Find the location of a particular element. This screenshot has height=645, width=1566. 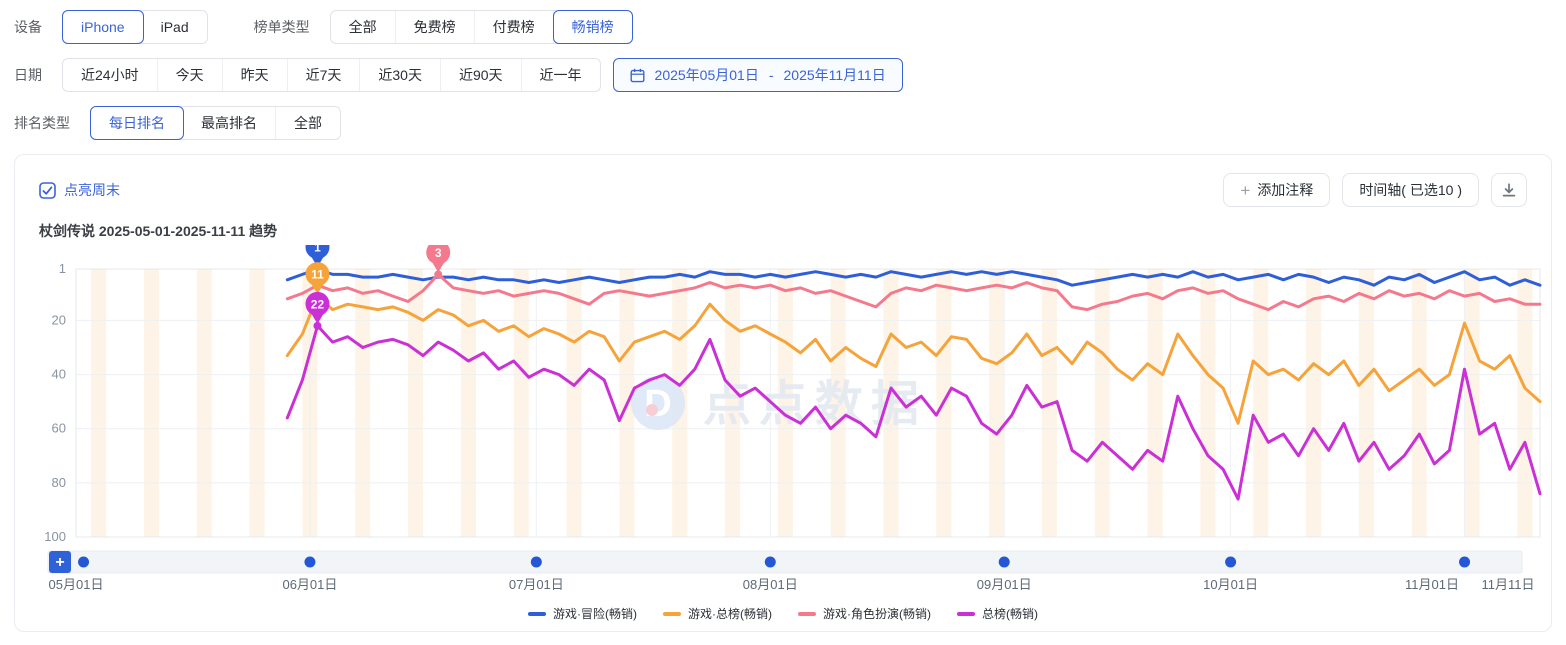

panel-actions: + 添加注释 时间轴( 已选10 ) is located at coordinates (1375, 190).